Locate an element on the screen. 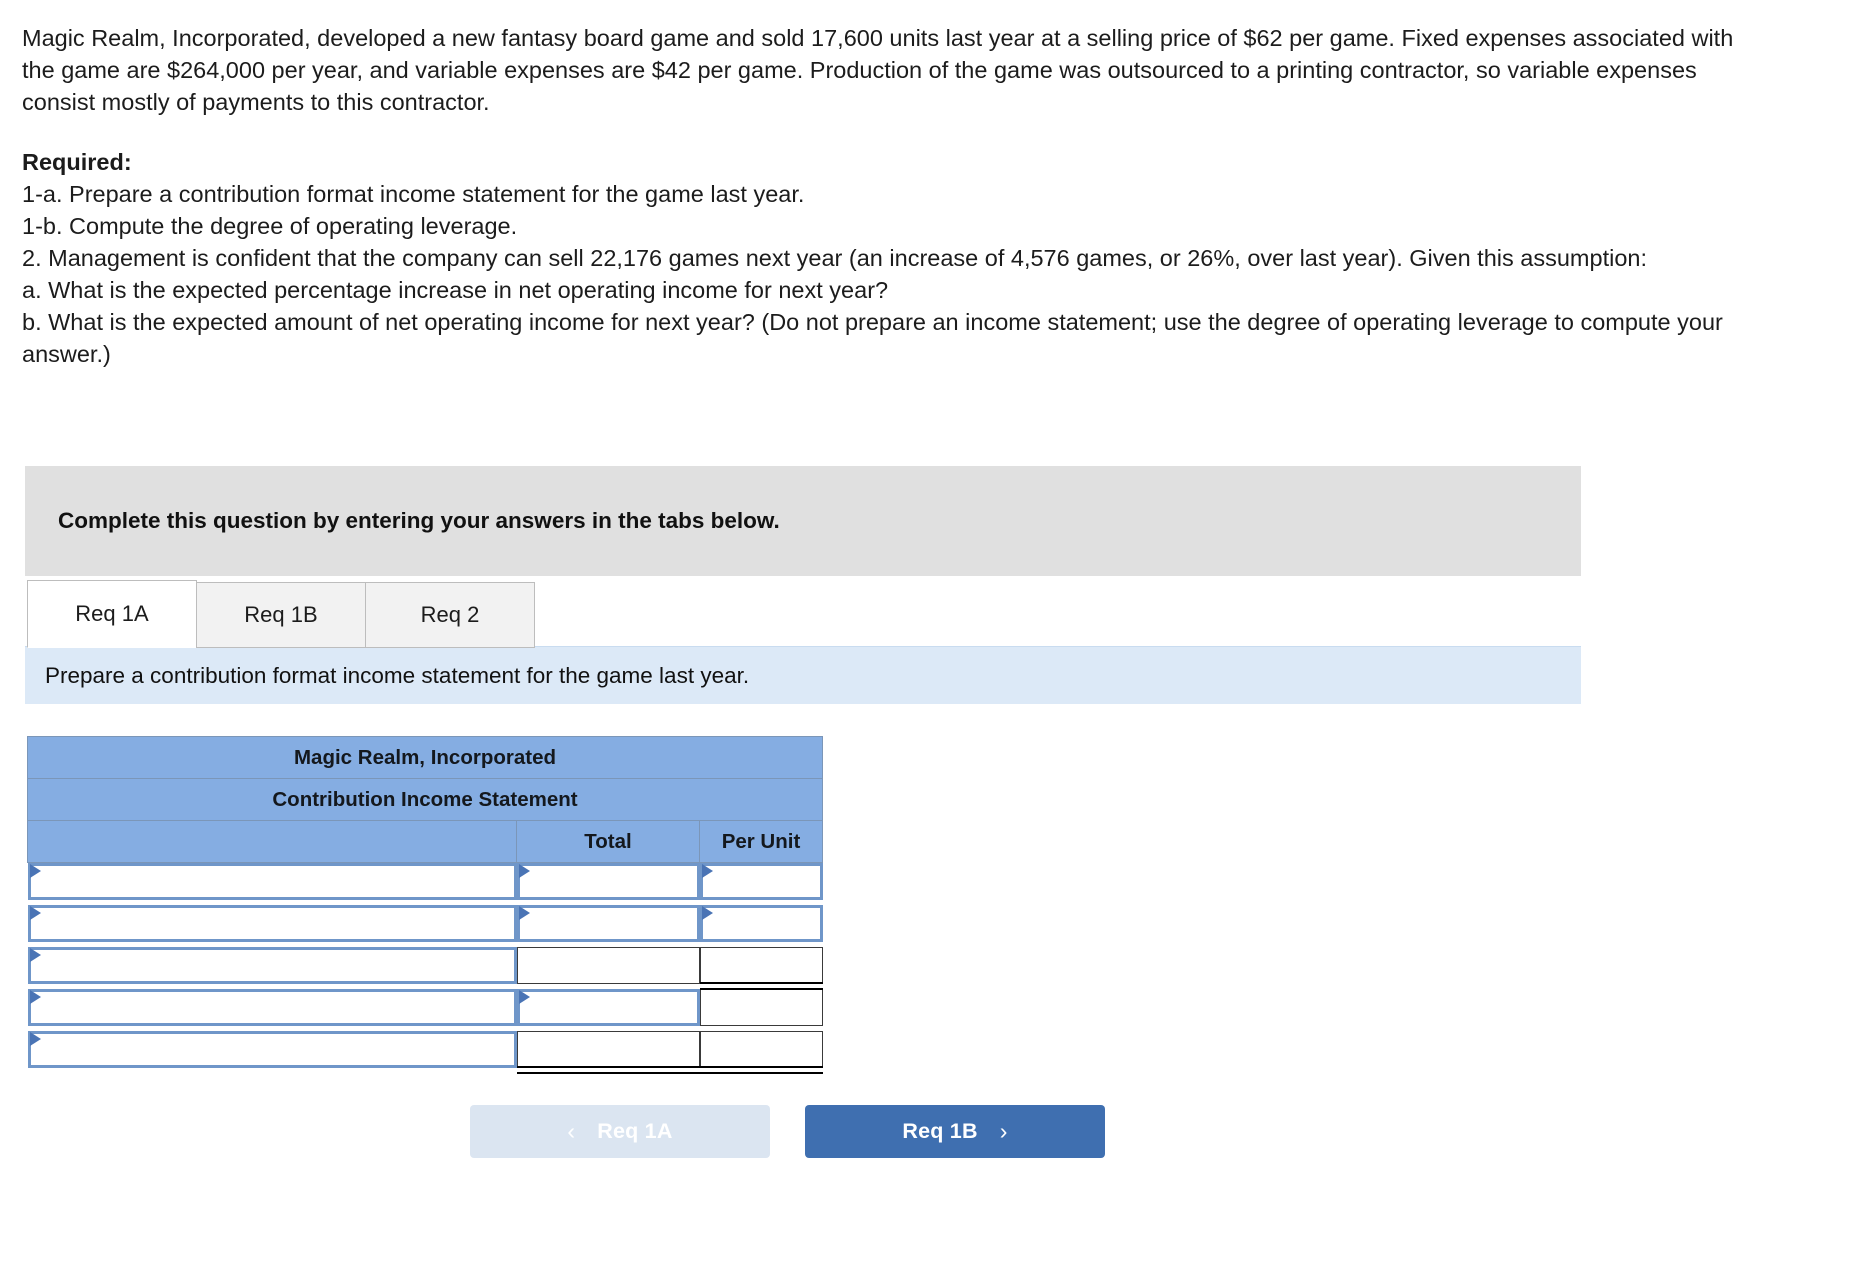 This screenshot has width=1876, height=1262. row-2-label-input is located at coordinates (272, 923).